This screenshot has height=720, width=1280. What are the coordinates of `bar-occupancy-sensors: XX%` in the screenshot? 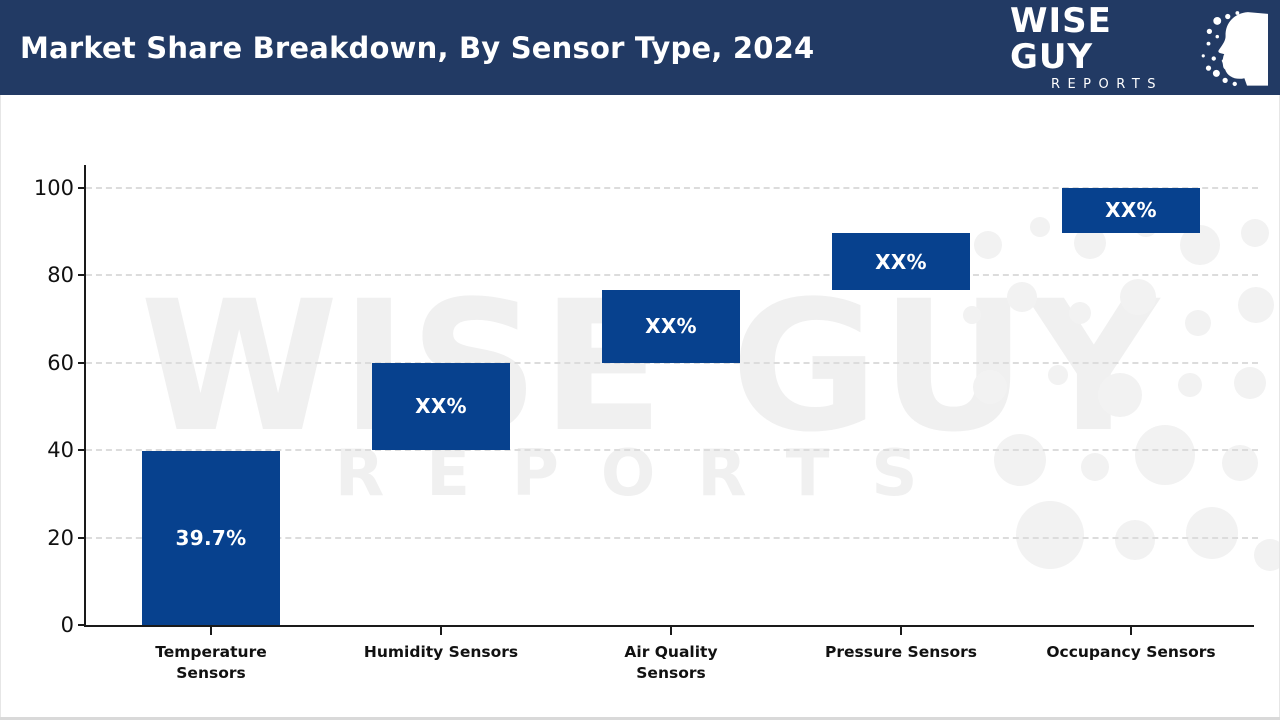 It's located at (1131, 210).